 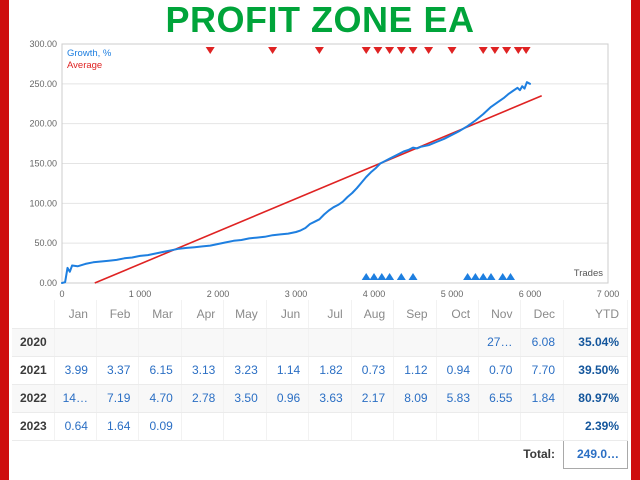 What do you see at coordinates (33, 426) in the screenshot?
I see `year-label: 2023` at bounding box center [33, 426].